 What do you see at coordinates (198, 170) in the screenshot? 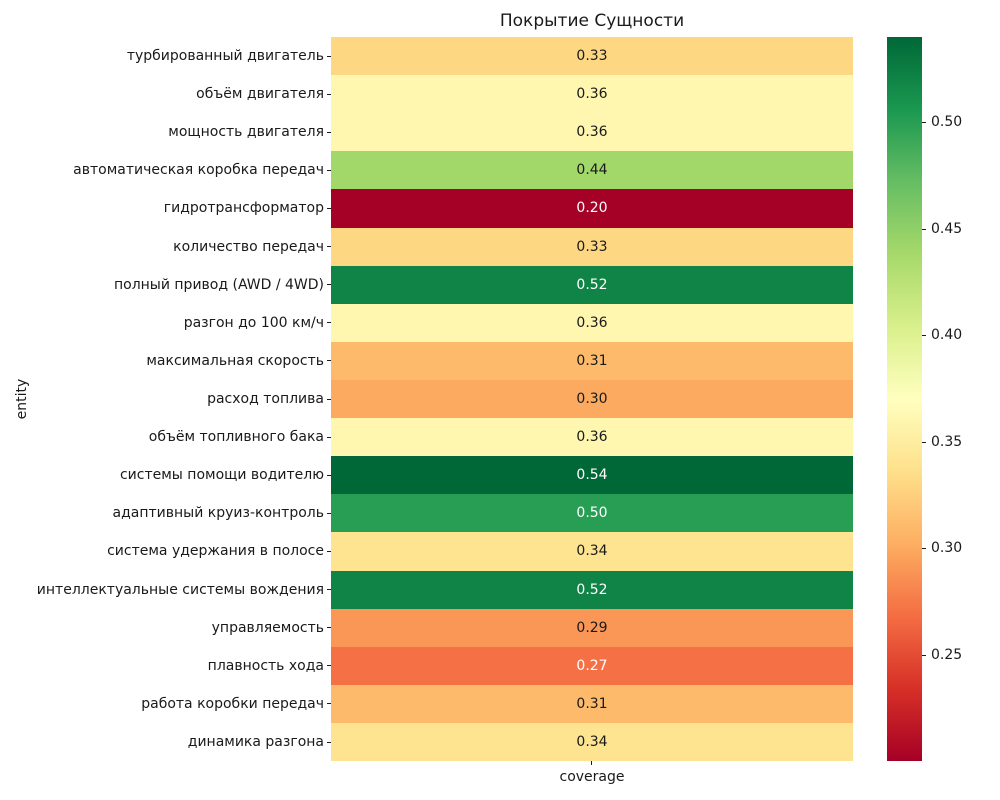
I see `row-label: автоматическая коробка передач` at bounding box center [198, 170].